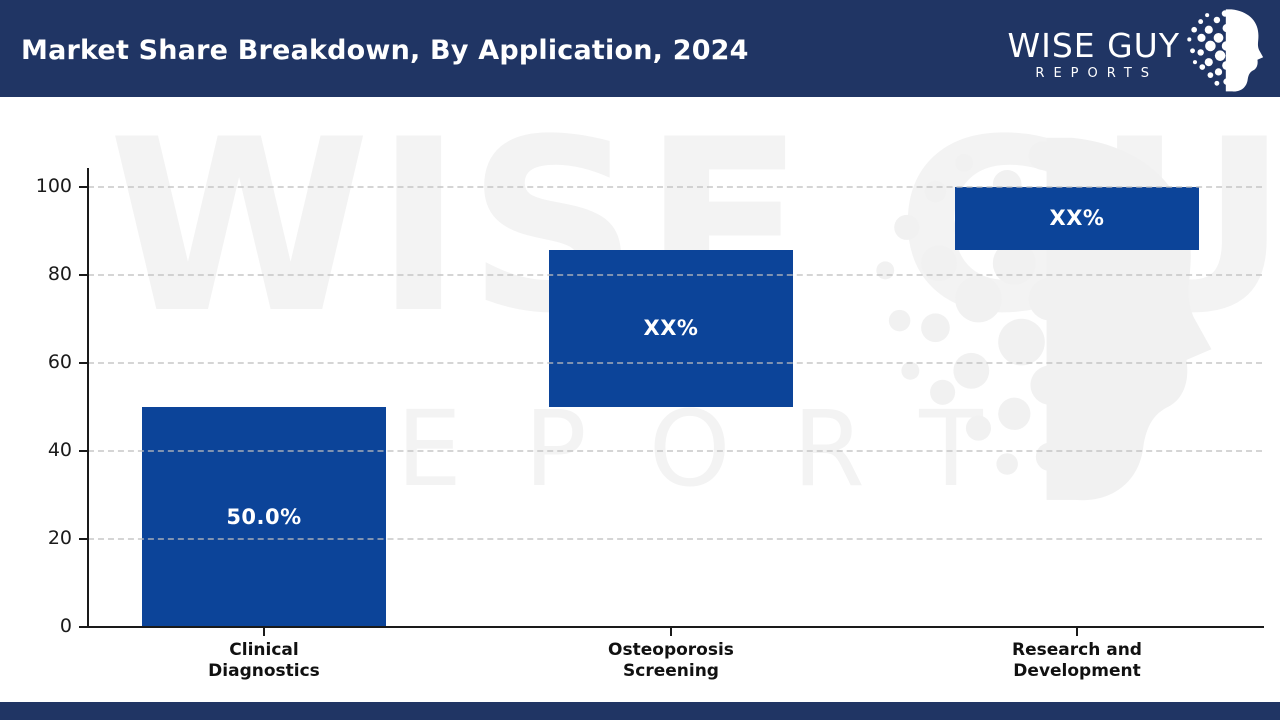  Describe the element at coordinates (1077, 671) in the screenshot. I see `x-label-line: Development` at that location.